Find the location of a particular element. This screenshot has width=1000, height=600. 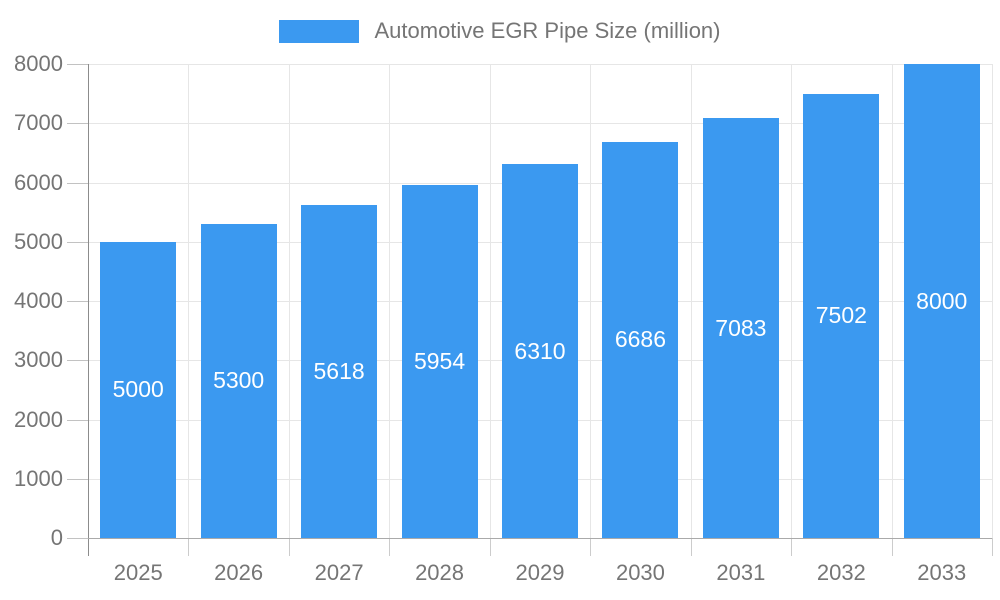

bar-value-label: 5954 is located at coordinates (439, 361).